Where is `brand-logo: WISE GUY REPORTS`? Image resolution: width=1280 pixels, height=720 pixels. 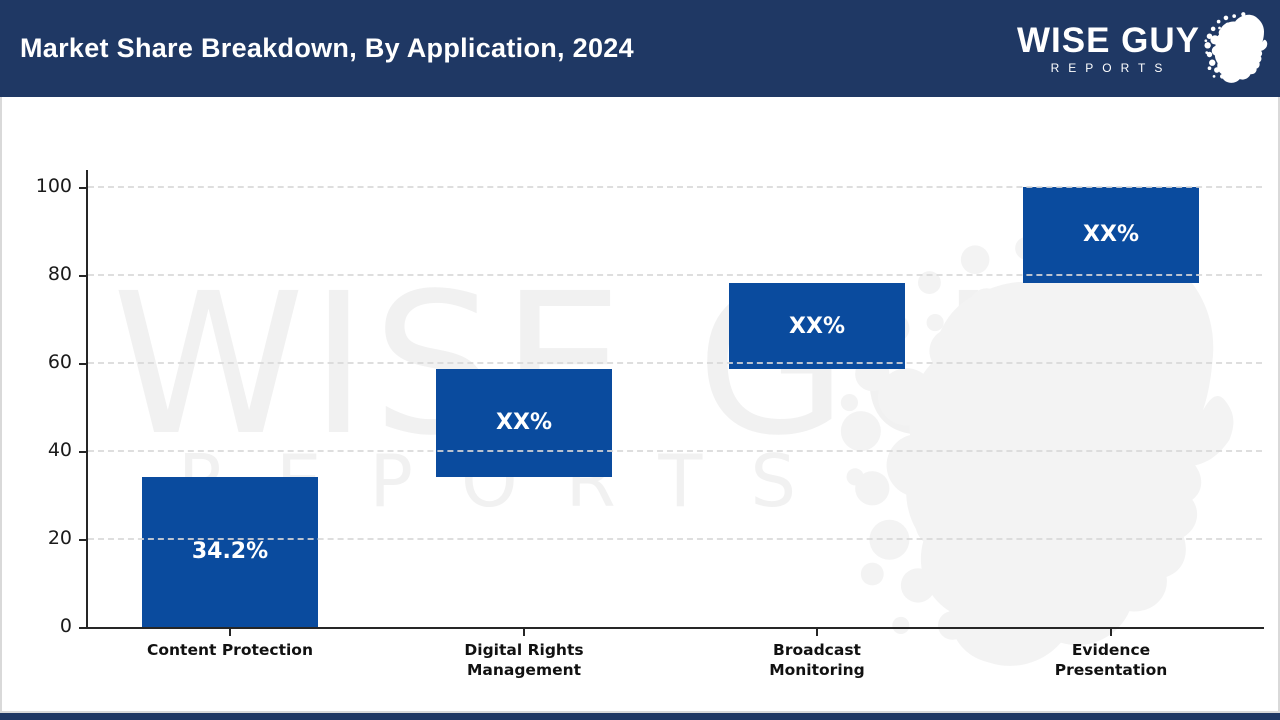 brand-logo: WISE GUY REPORTS is located at coordinates (1142, 49).